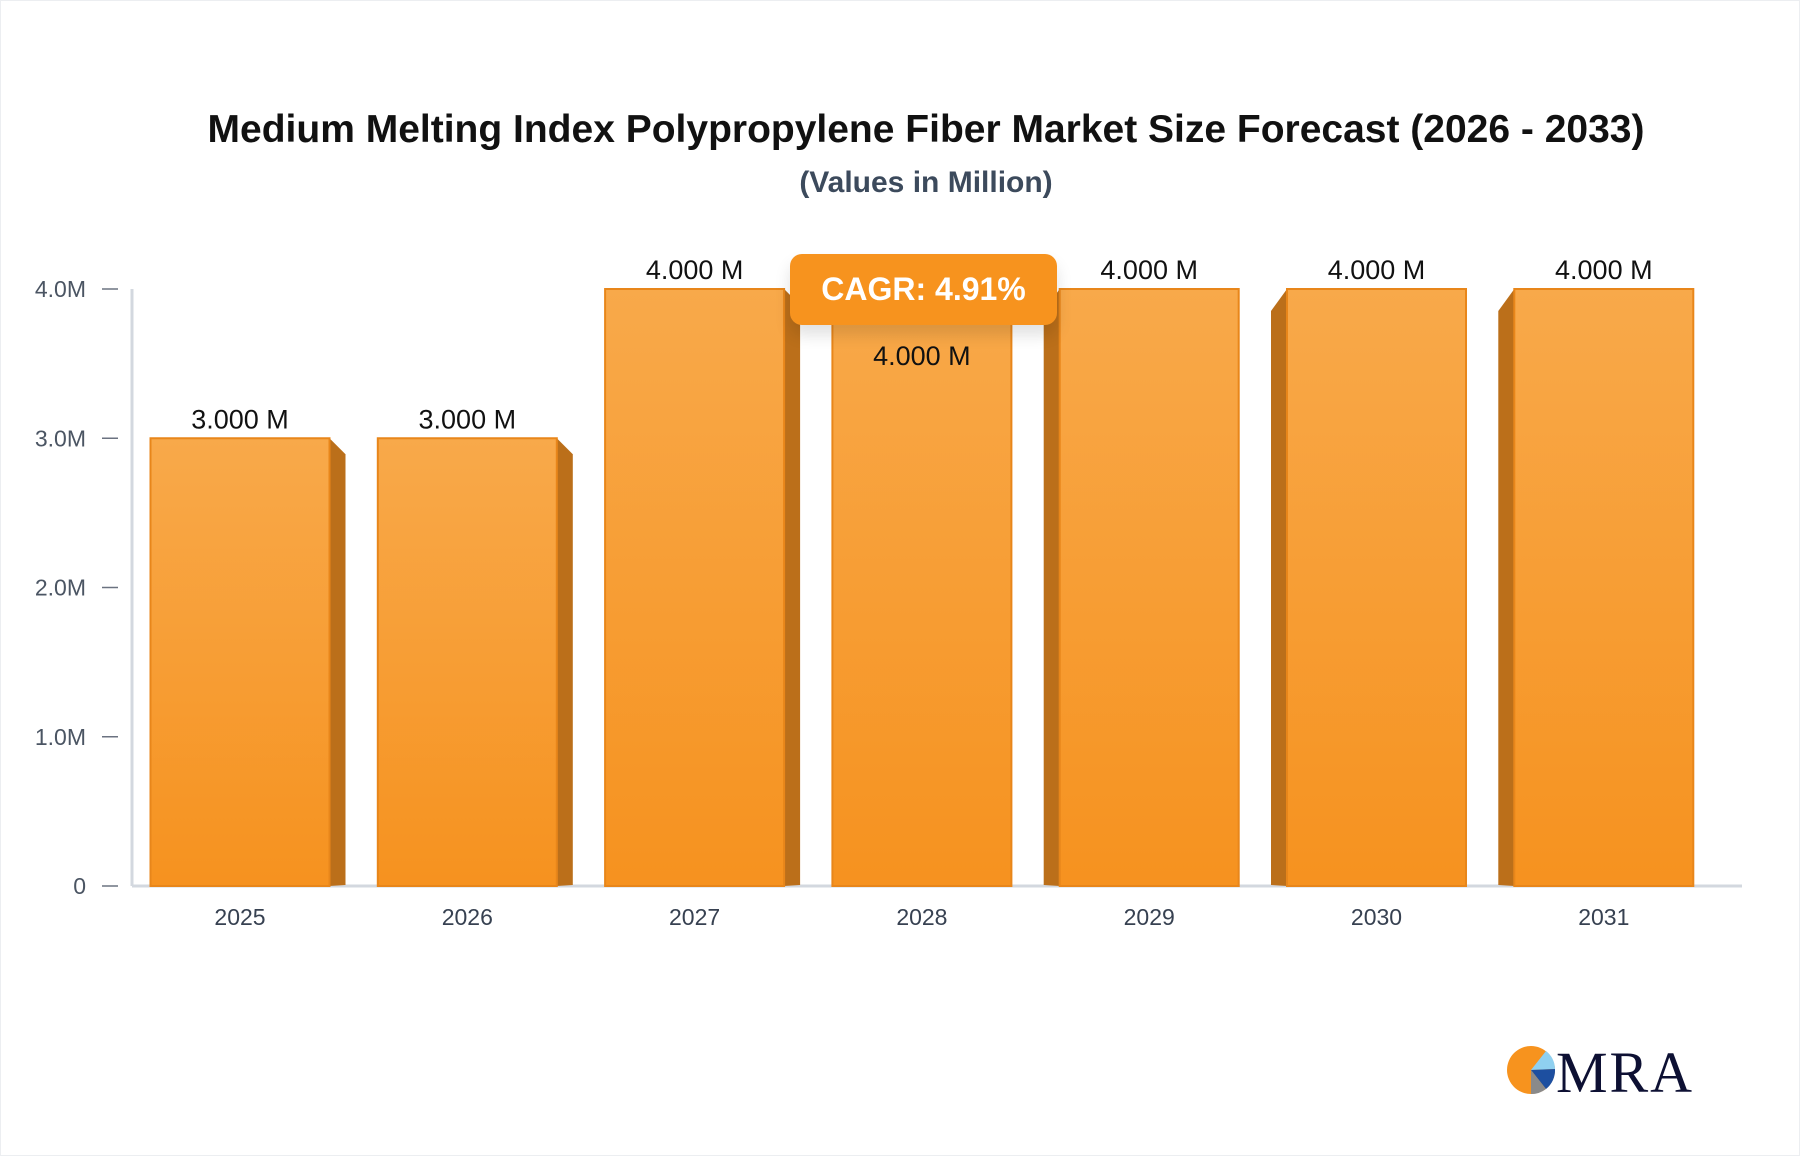 This screenshot has height=1156, width=1800. What do you see at coordinates (60, 588) in the screenshot?
I see `y-tick-label: 2.0M` at bounding box center [60, 588].